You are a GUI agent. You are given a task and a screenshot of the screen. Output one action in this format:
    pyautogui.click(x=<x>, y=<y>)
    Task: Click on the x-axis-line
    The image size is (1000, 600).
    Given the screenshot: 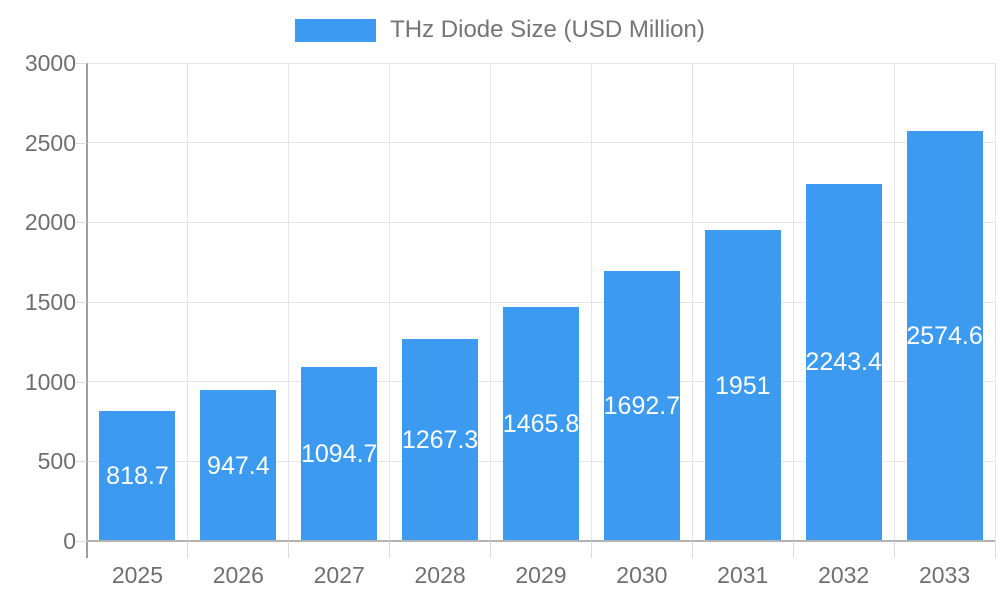 What is the action you would take?
    pyautogui.click(x=540, y=541)
    